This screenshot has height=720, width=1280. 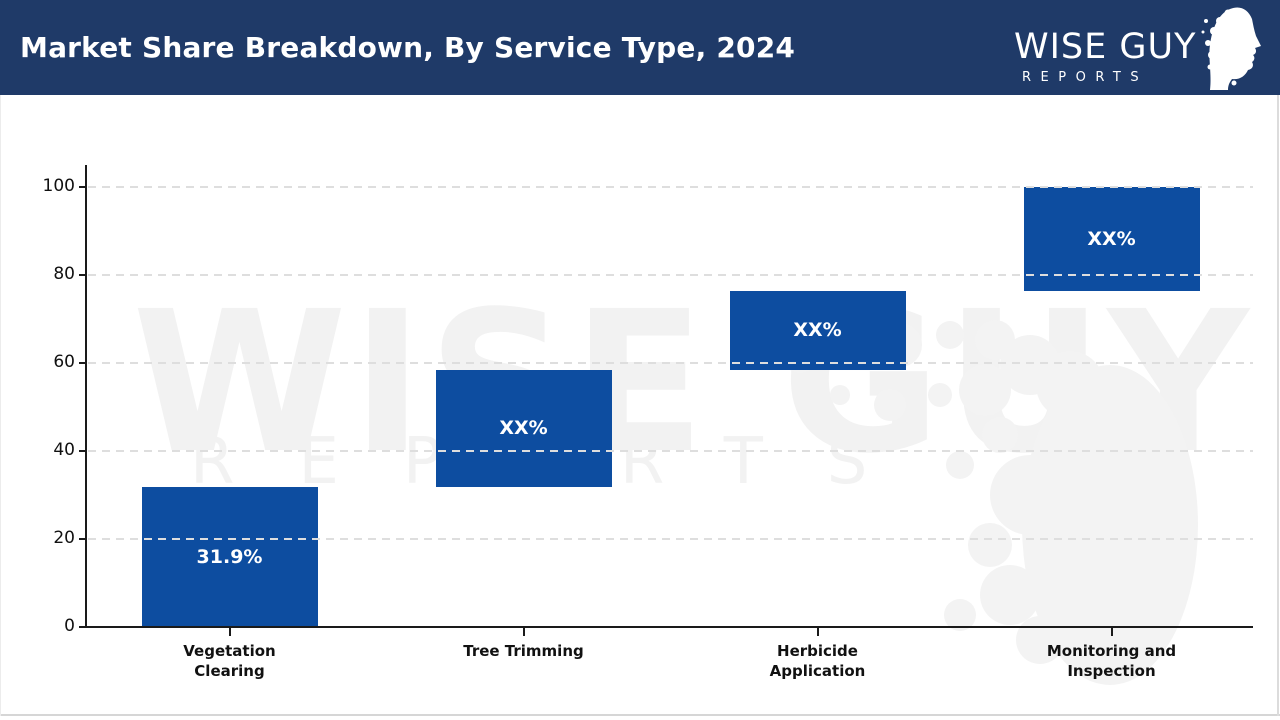 I want to click on logo-reports-text: REPORTS, so click(x=1085, y=77).